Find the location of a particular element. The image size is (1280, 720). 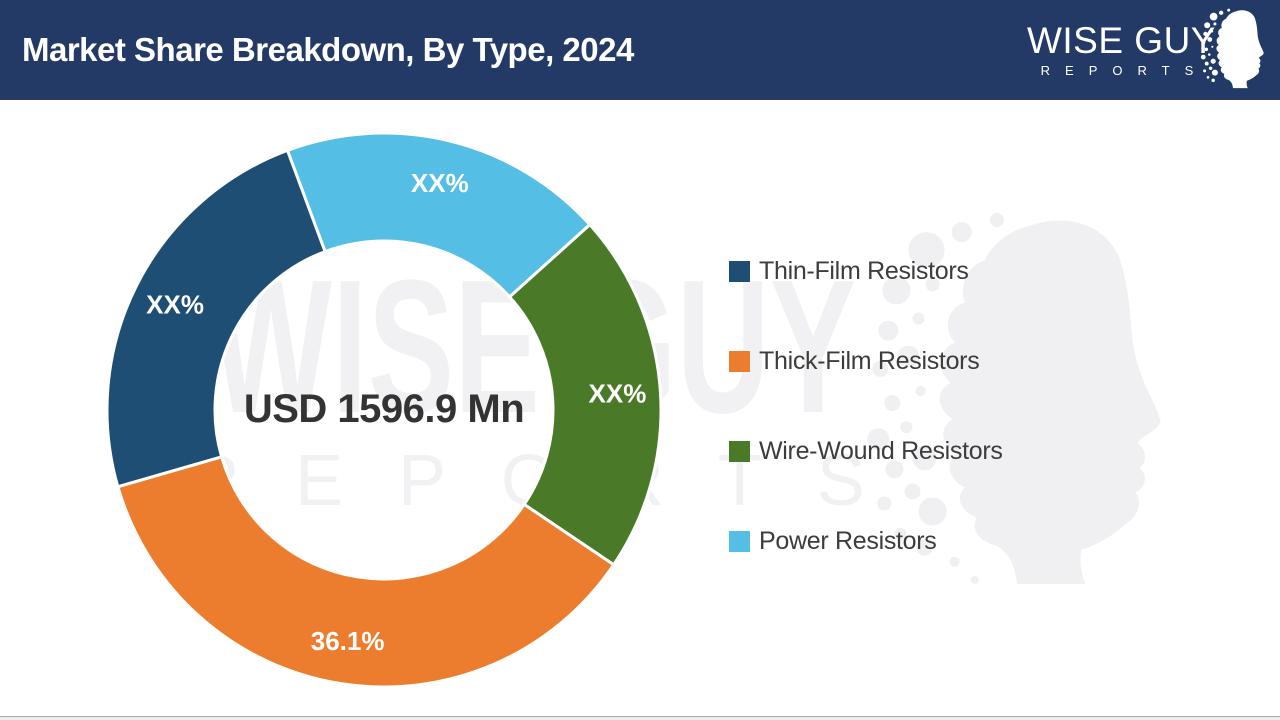

legend-item-thin-film-resistors: Thin-Film Resistors is located at coordinates (866, 271).